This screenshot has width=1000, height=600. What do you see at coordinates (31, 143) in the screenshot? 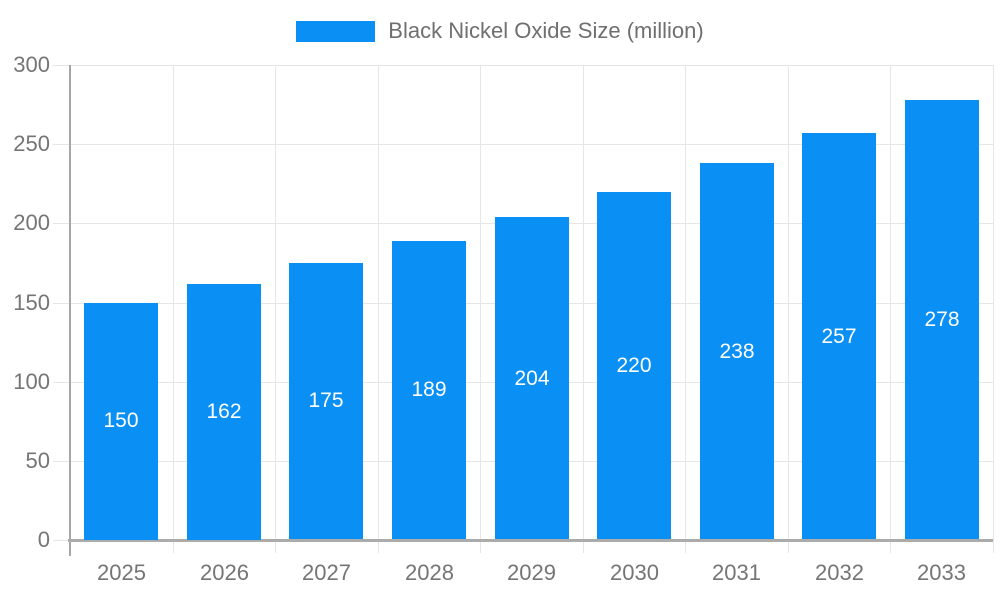
I see `y-axis-tick-label: 250` at bounding box center [31, 143].